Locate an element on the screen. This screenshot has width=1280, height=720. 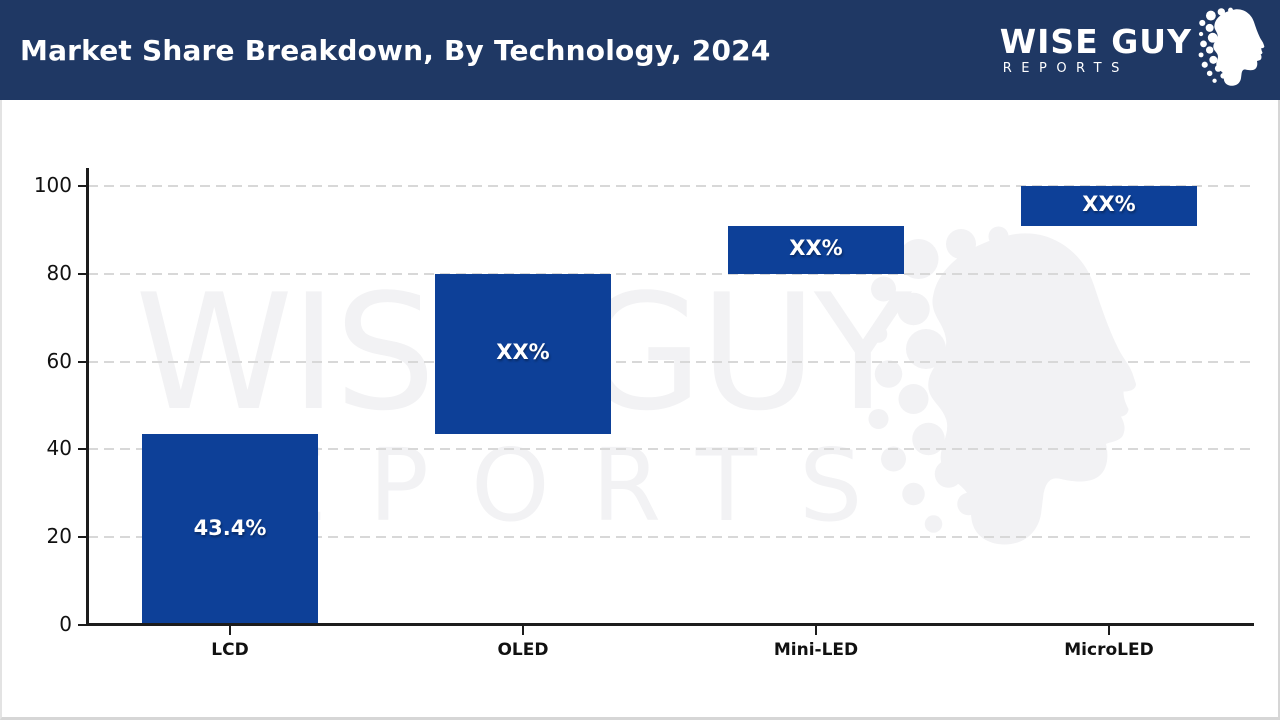
wise-guy-logo: WISE GUY REPORTS is located at coordinates (1136, 50).